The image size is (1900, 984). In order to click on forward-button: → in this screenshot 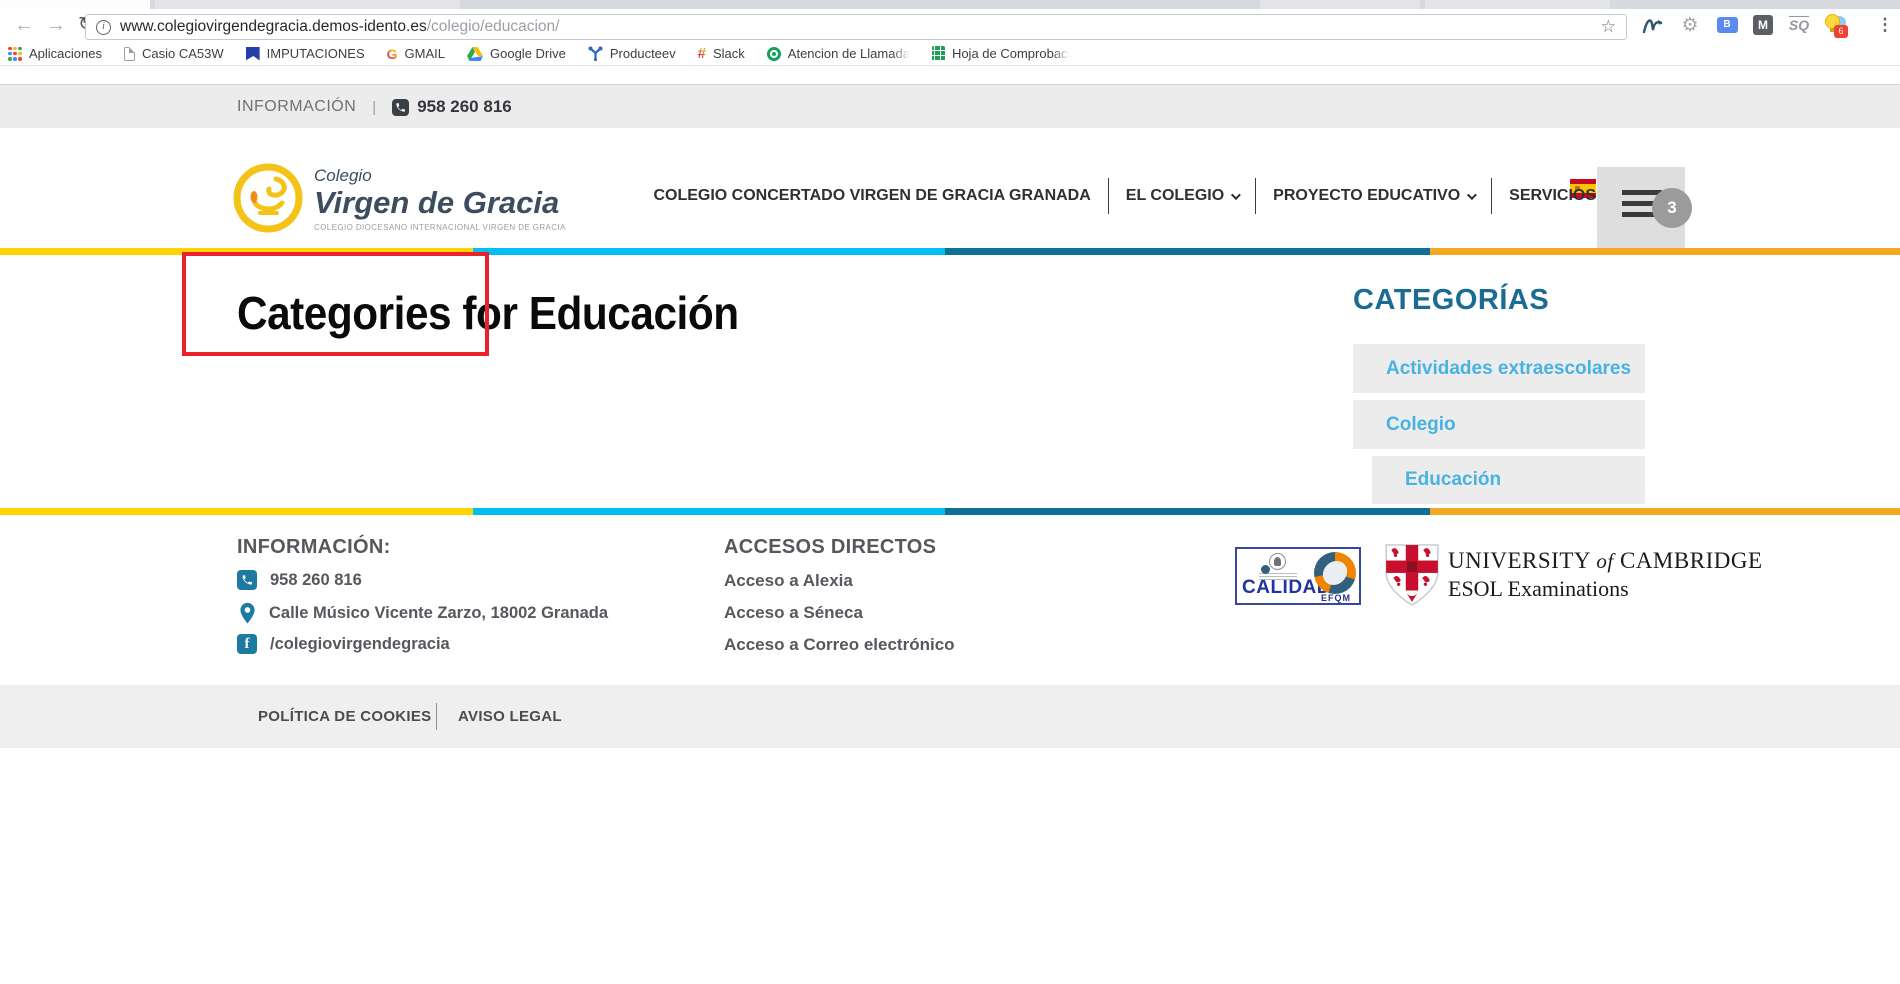, I will do `click(56, 25)`.